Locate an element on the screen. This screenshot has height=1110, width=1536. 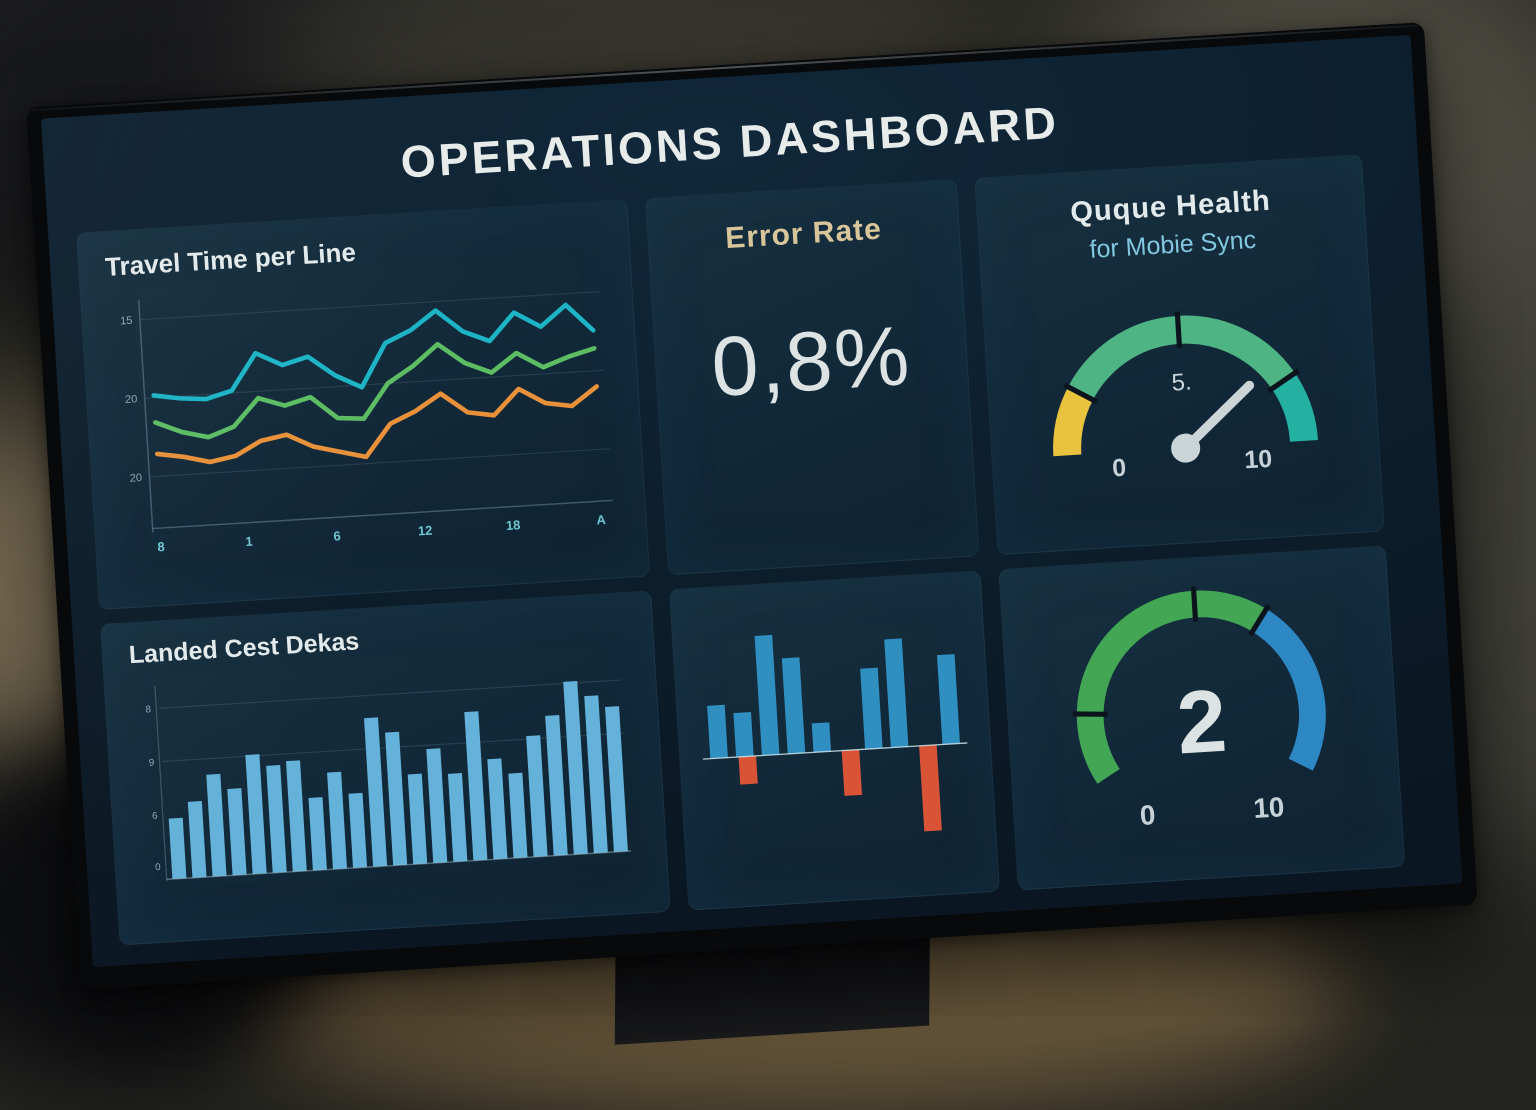
svg-text: 1 is located at coordinates (249, 541).